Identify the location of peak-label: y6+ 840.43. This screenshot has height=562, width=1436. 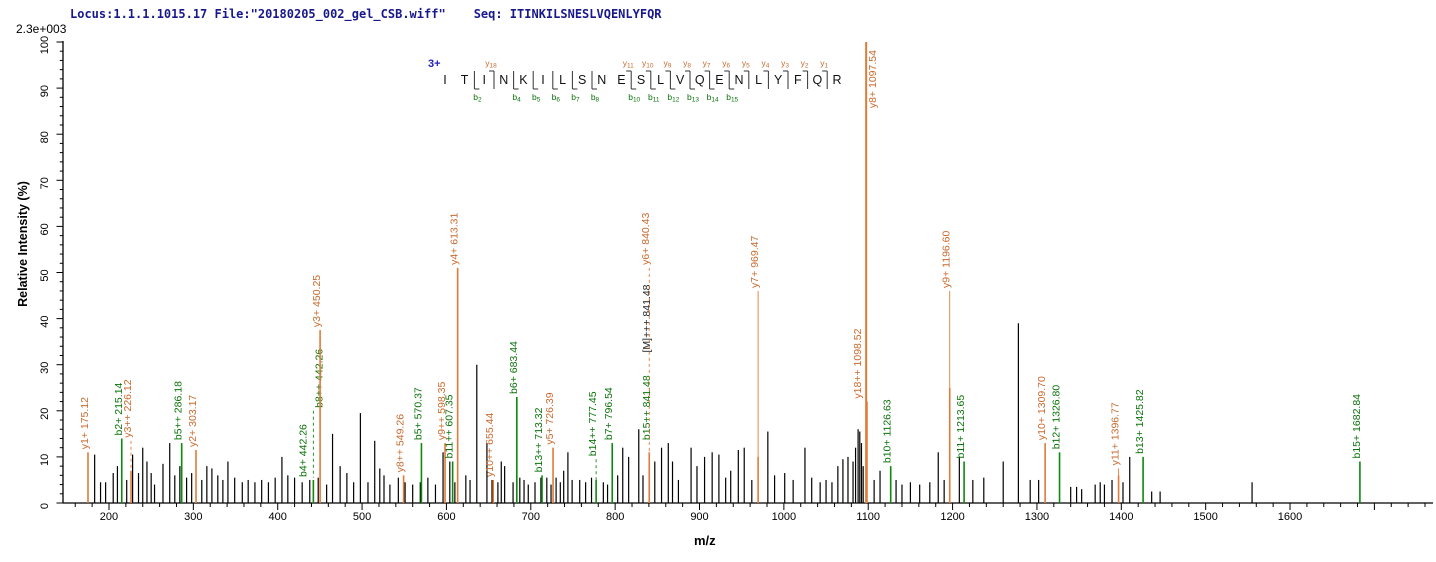
(646, 238).